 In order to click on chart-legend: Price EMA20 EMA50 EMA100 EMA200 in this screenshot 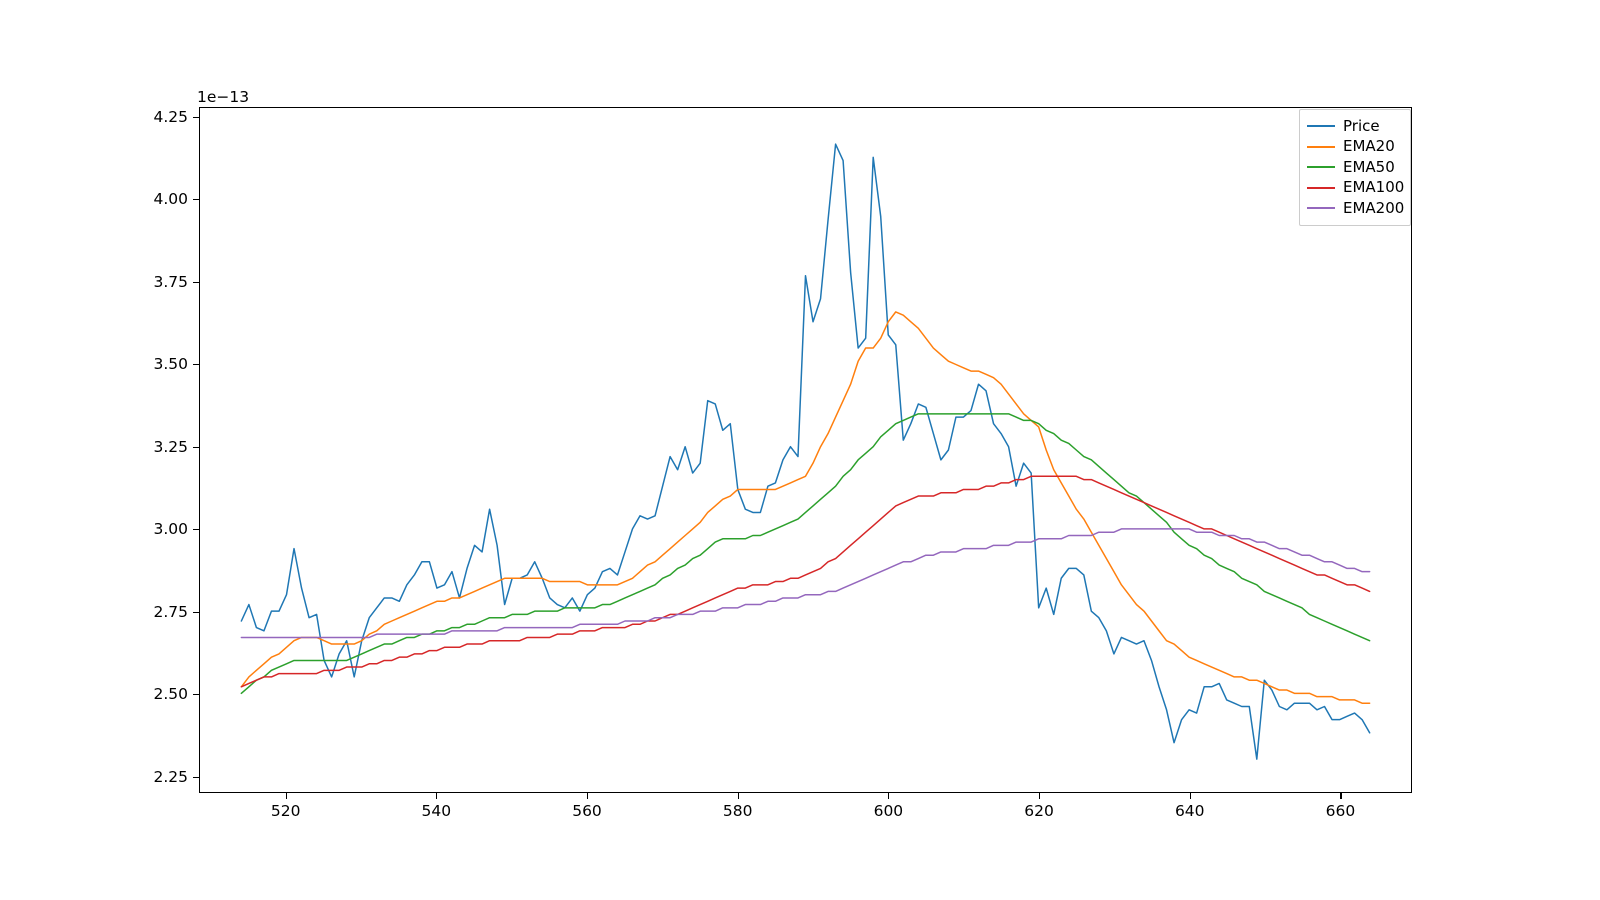, I will do `click(1355, 167)`.